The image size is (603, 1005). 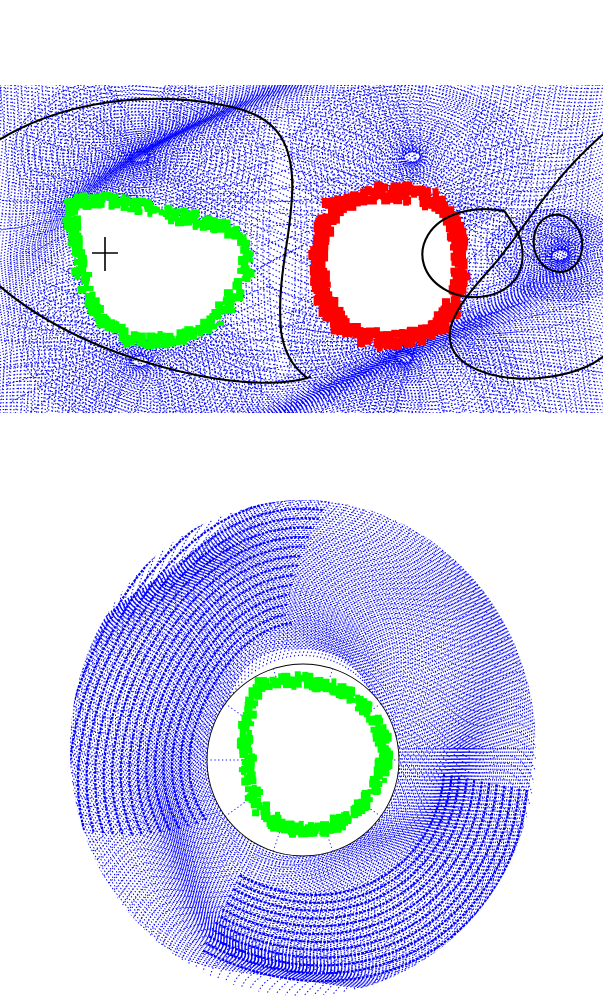 I want to click on major-contour-left-arc, so click(x=154, y=238).